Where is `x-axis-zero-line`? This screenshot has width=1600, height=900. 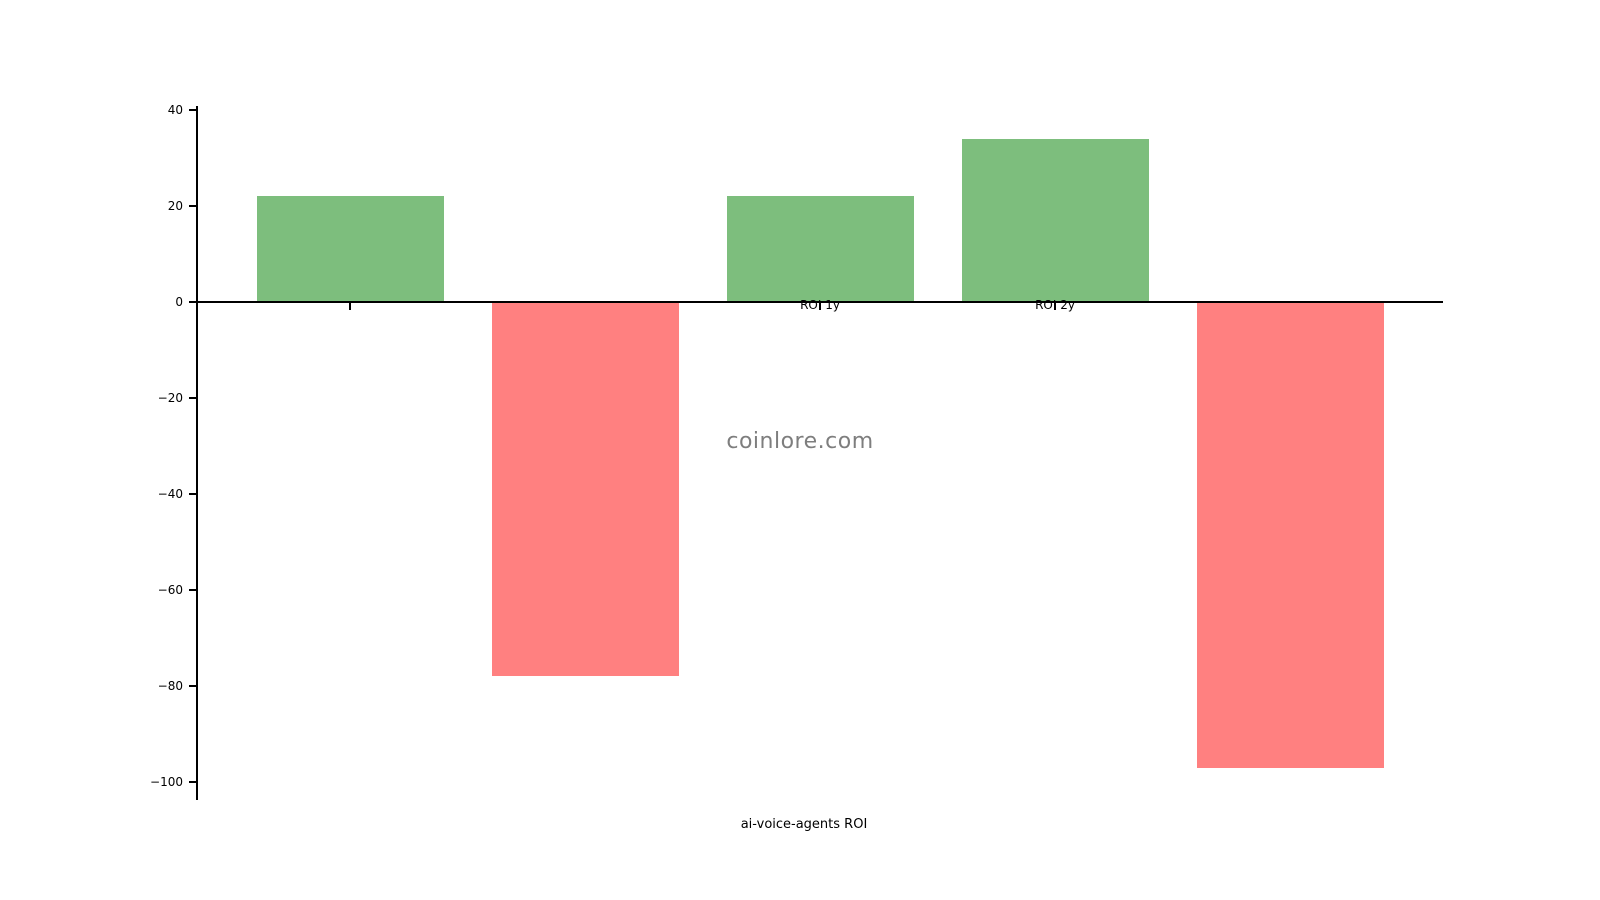
x-axis-zero-line is located at coordinates (819, 302).